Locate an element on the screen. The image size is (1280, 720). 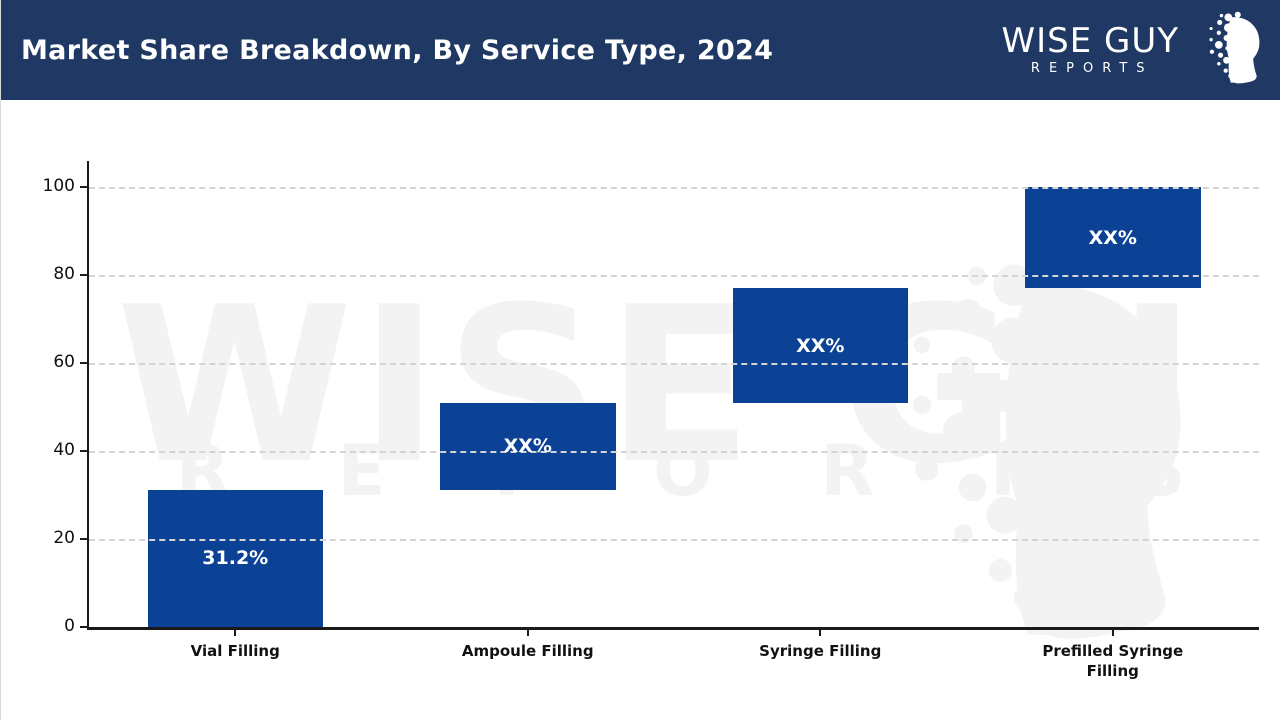
x-category-label: Syringe Filling is located at coordinates (820, 651).